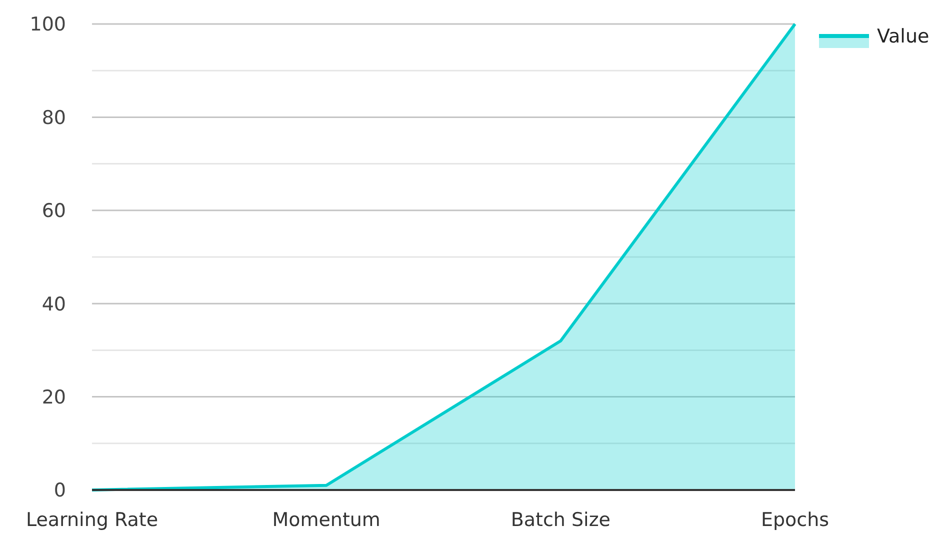  I want to click on x-tick-label: Epochs, so click(795, 520).